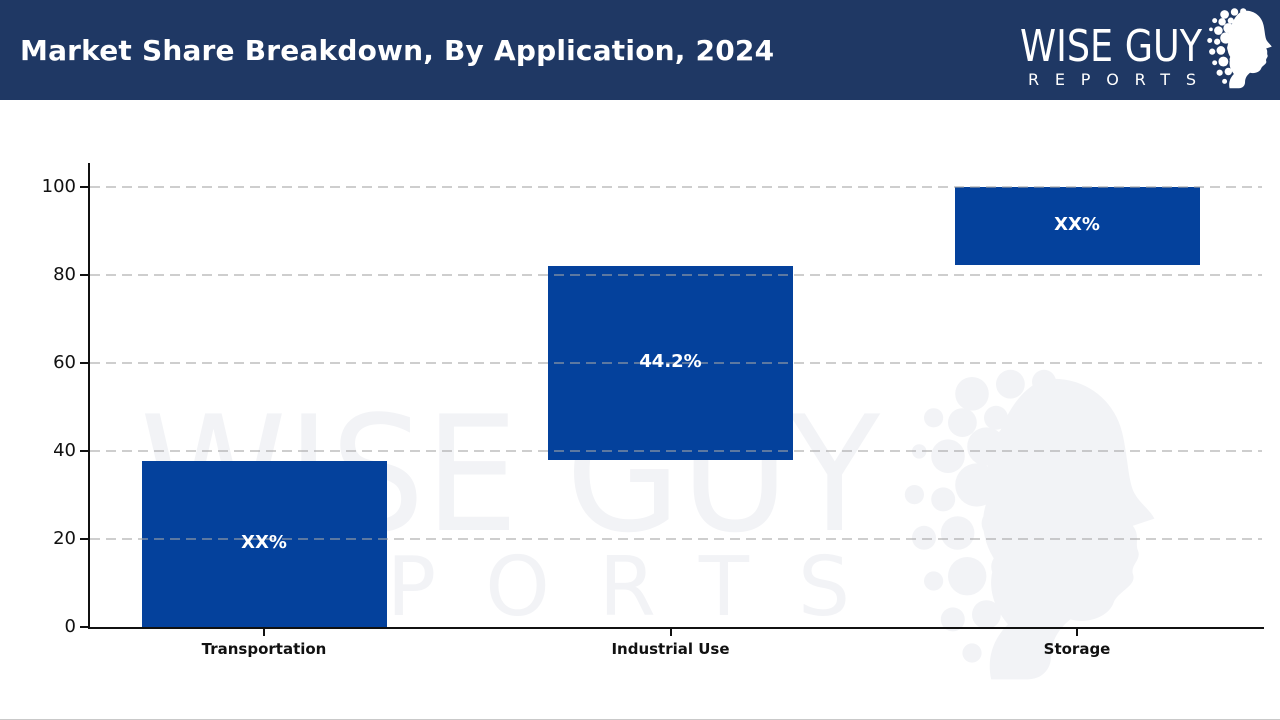 Image resolution: width=1280 pixels, height=720 pixels. I want to click on y-tick-label: 0, so click(70, 626).